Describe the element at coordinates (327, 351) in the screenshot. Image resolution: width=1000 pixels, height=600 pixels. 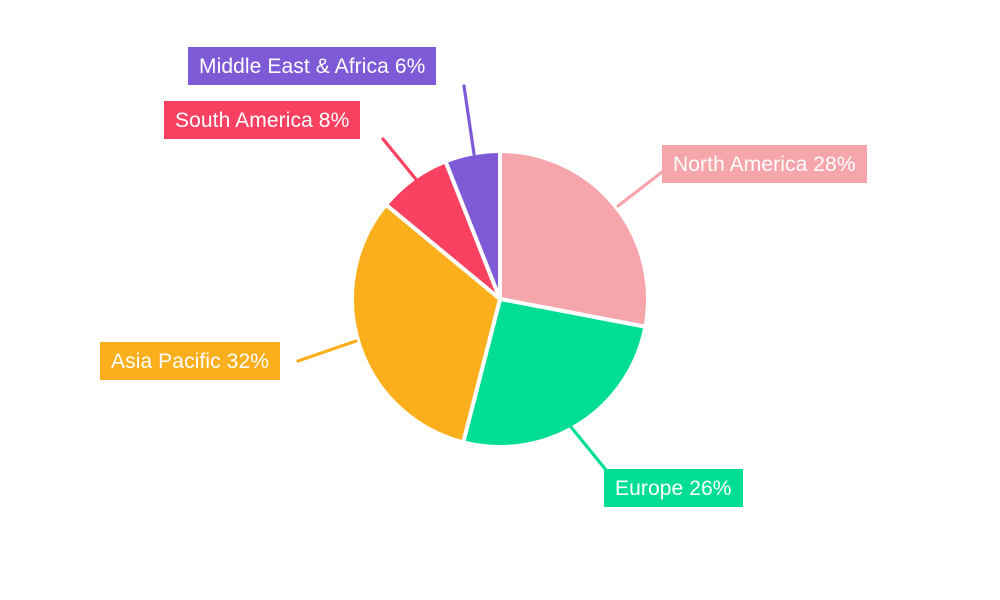
I see `leader-line-asia-pacific` at that location.